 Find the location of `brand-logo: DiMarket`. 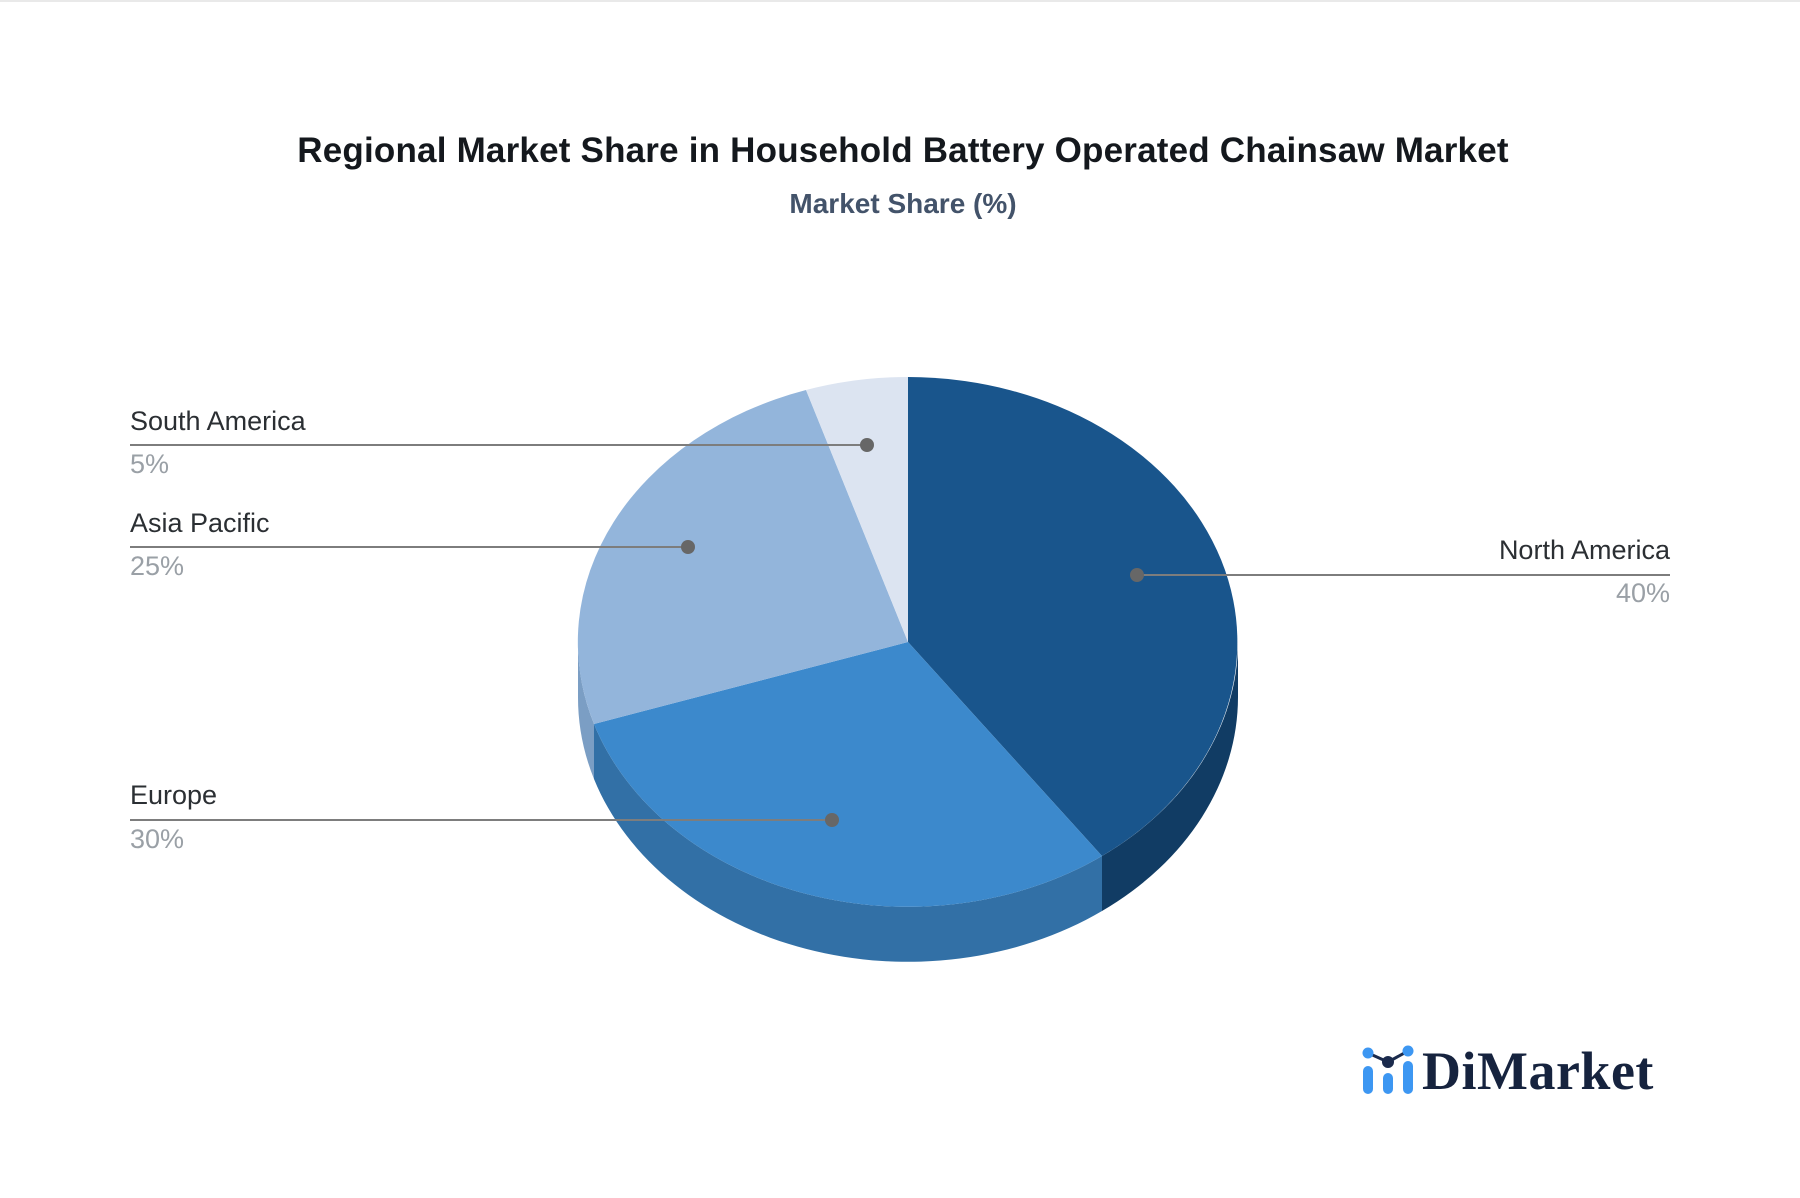

brand-logo: DiMarket is located at coordinates (1506, 1073).